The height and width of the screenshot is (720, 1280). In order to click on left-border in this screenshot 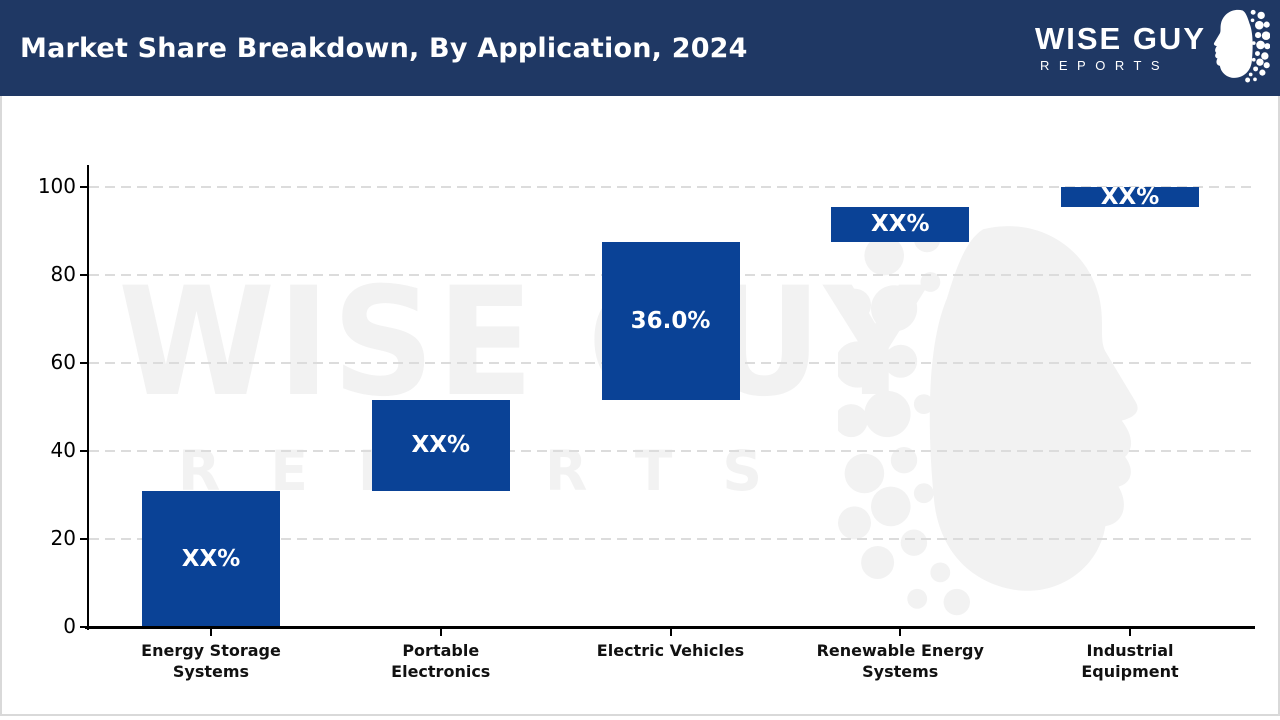, I will do `click(1, 406)`.